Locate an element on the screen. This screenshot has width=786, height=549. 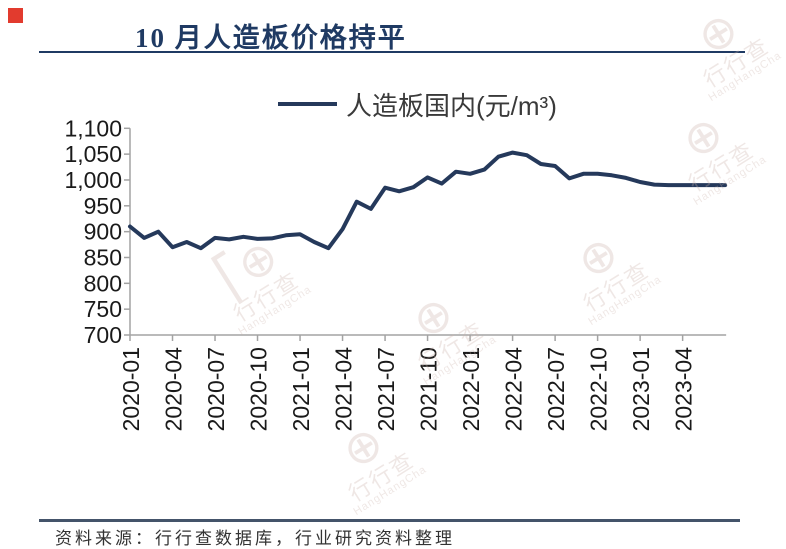
y-axis-label: 750 is located at coordinates (103, 309).